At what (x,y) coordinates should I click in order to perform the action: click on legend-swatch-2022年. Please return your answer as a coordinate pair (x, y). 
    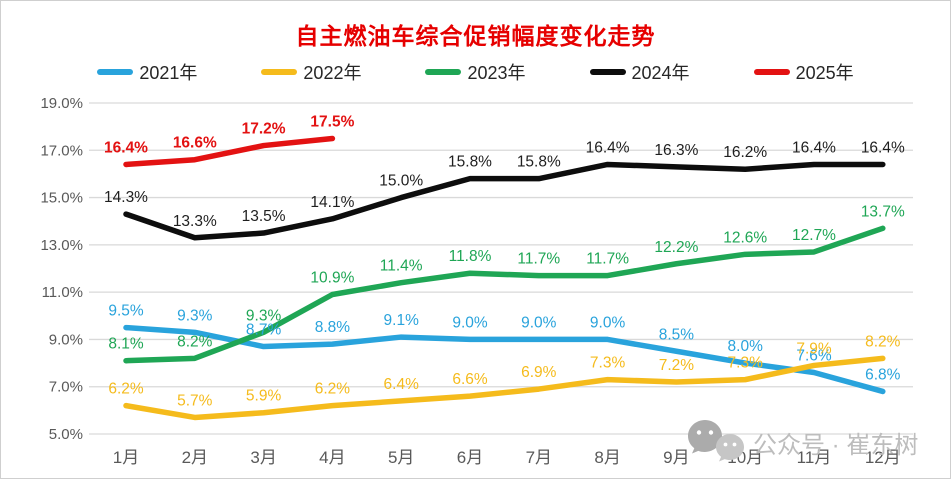
    Looking at the image, I should click on (279, 72).